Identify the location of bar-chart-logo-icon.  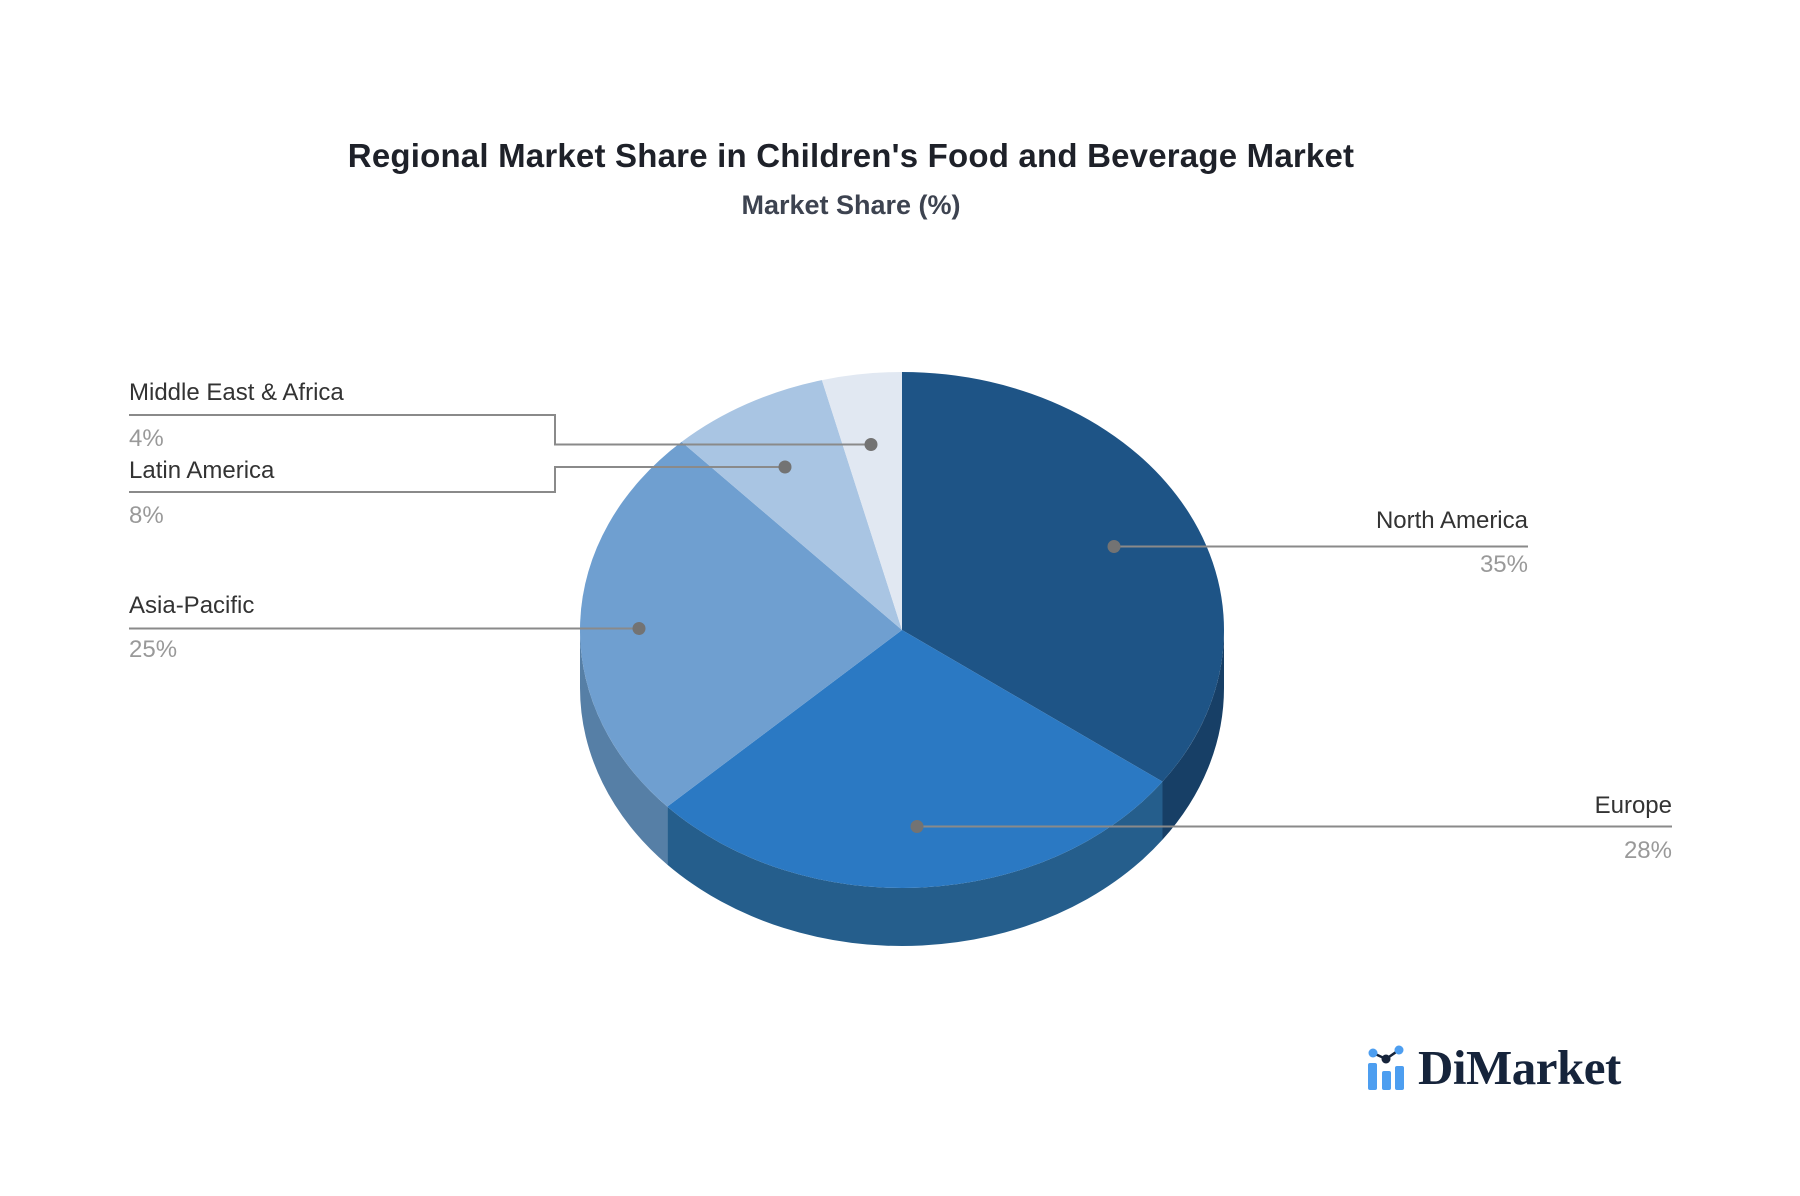
(1386, 1067).